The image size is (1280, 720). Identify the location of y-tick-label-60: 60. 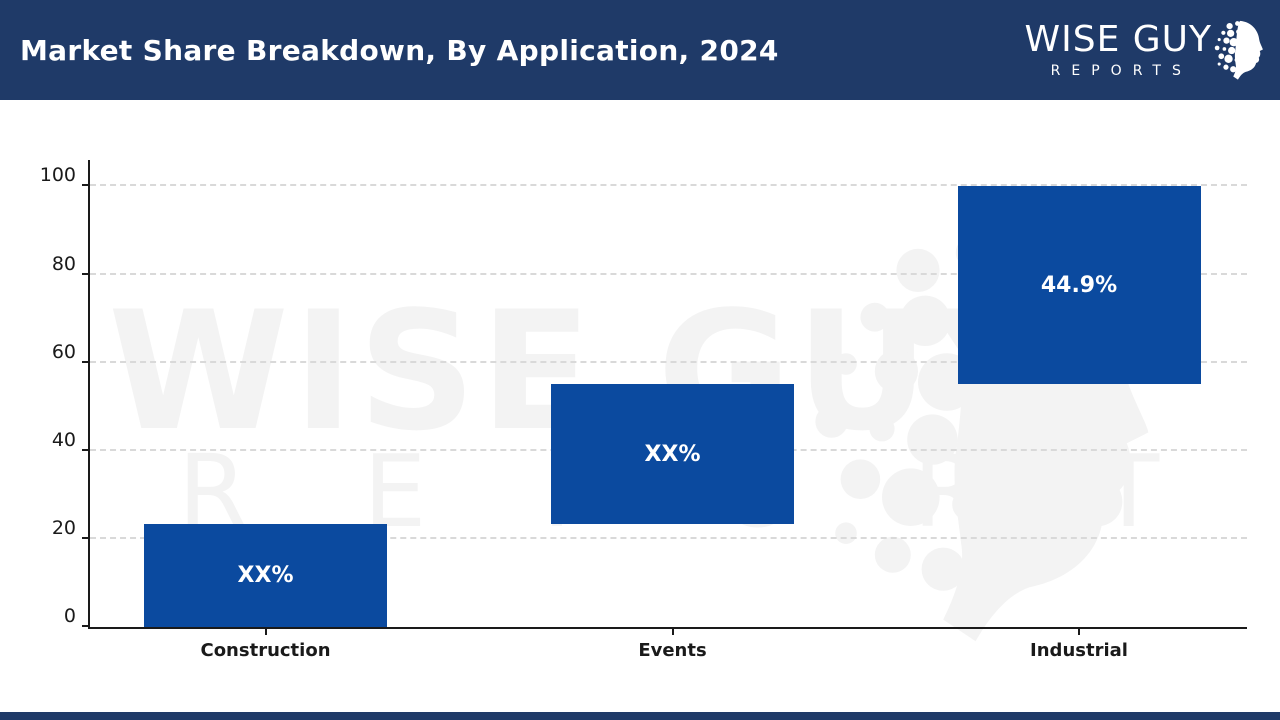
(63, 351).